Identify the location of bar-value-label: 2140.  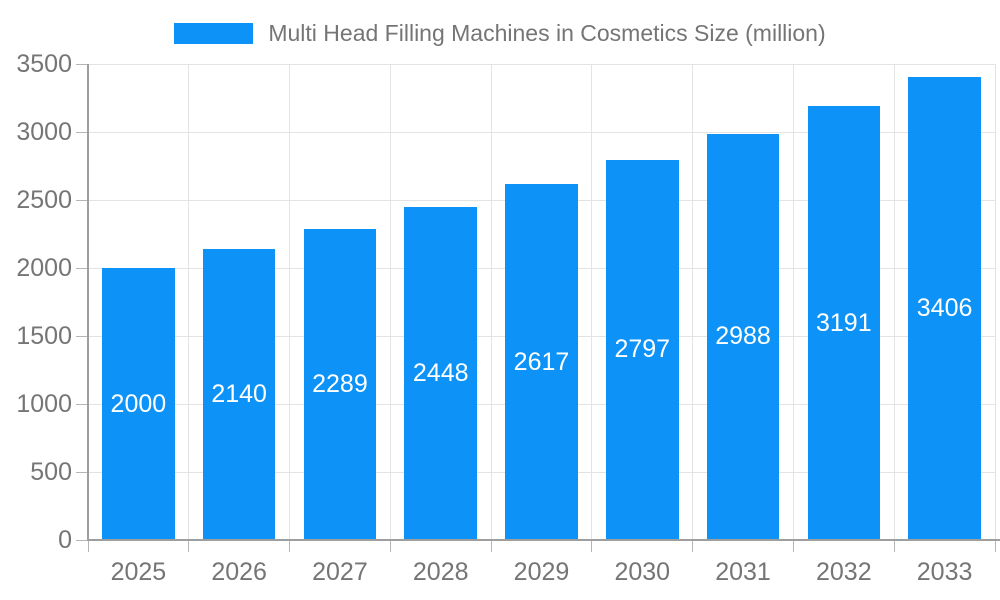
(239, 393).